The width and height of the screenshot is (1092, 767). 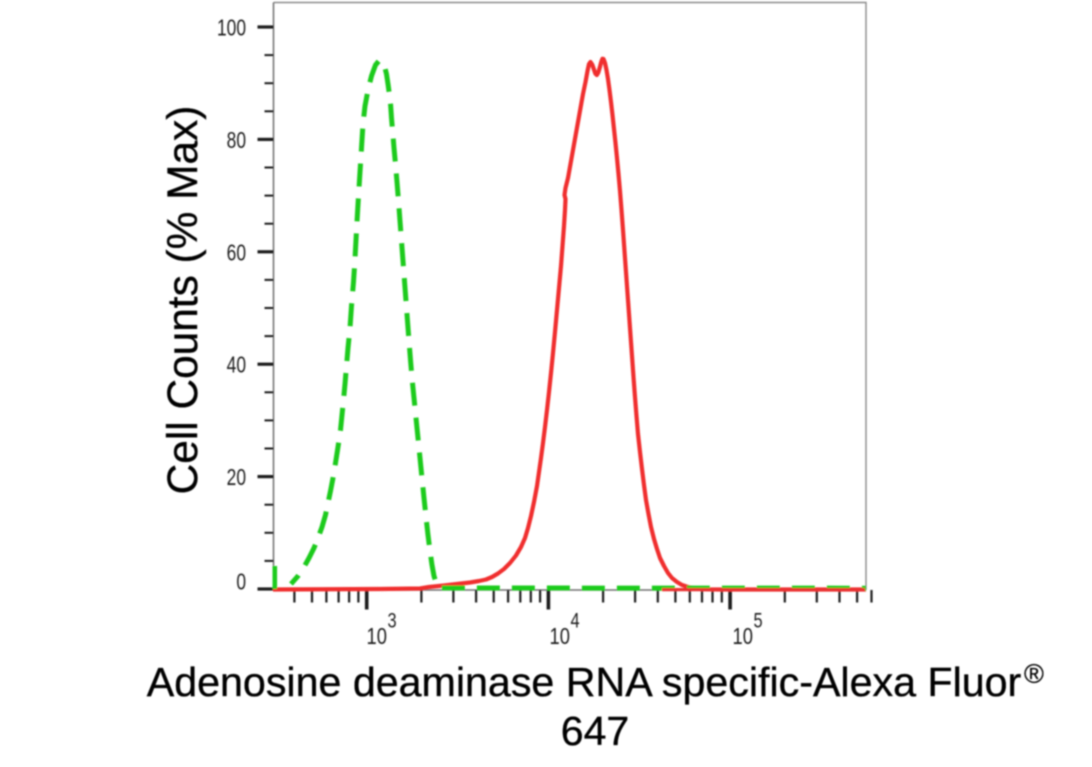 What do you see at coordinates (595, 731) in the screenshot?
I see `svg-text: 647` at bounding box center [595, 731].